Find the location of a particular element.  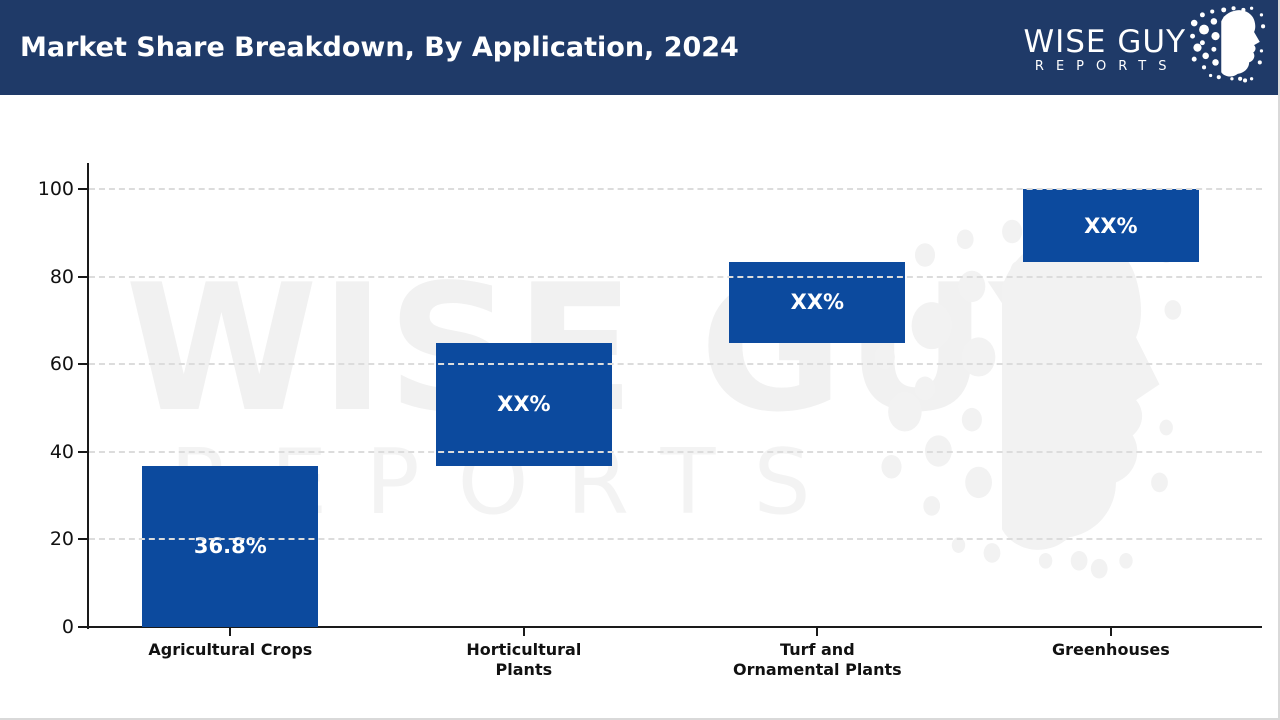

x-axis-label-horticultural-plants: Horticultural Plants is located at coordinates (524, 661).